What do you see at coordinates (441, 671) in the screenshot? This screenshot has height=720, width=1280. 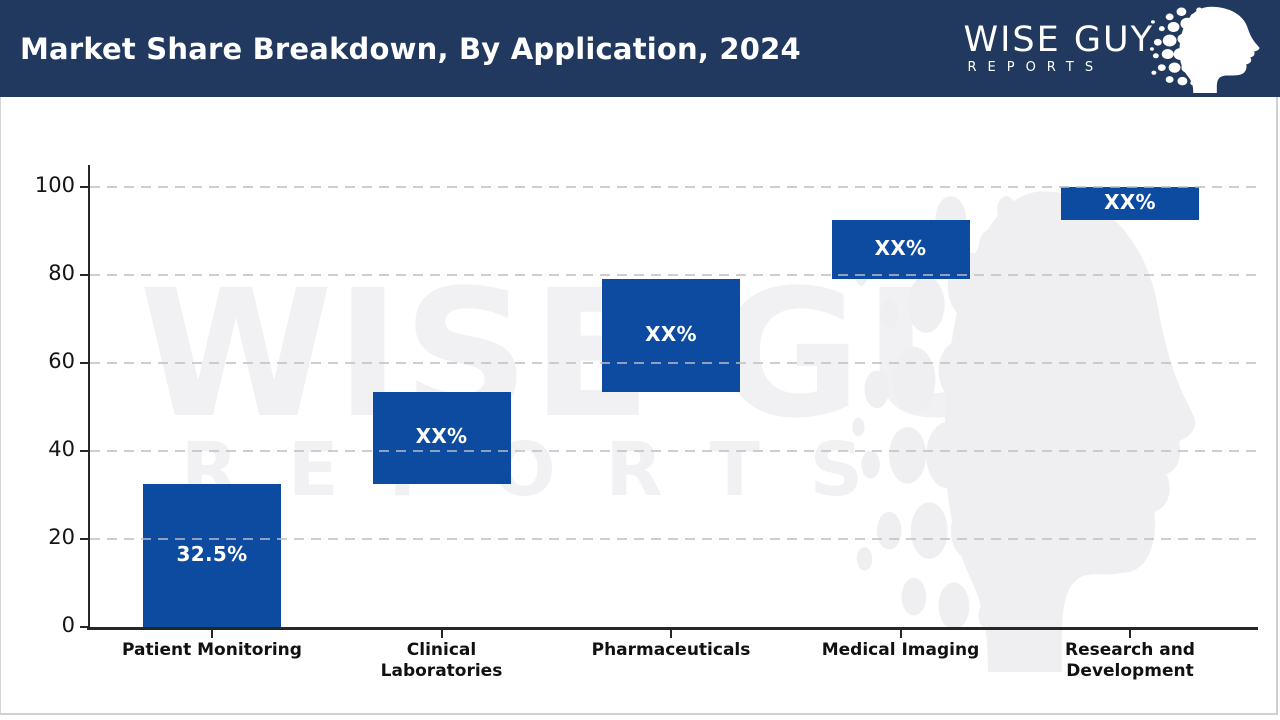 I see `x-category-label-line: Laboratories` at bounding box center [441, 671].